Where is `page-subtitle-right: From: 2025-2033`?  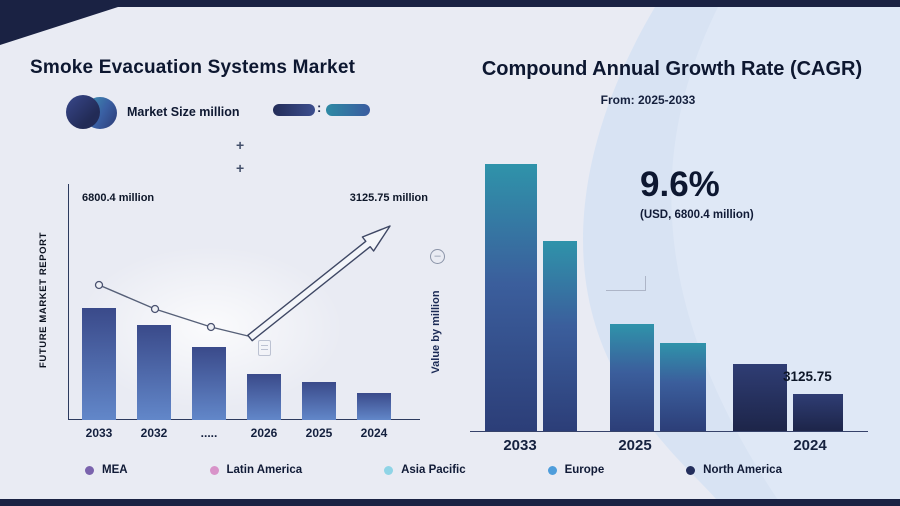 page-subtitle-right: From: 2025-2033 is located at coordinates (648, 100).